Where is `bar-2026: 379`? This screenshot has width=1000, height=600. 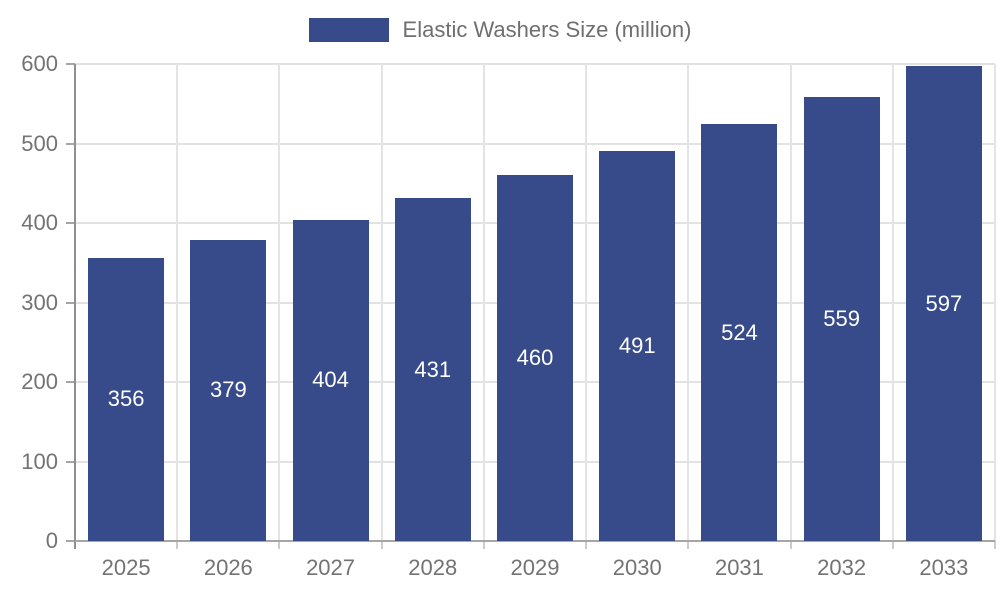
bar-2026: 379 is located at coordinates (228, 390).